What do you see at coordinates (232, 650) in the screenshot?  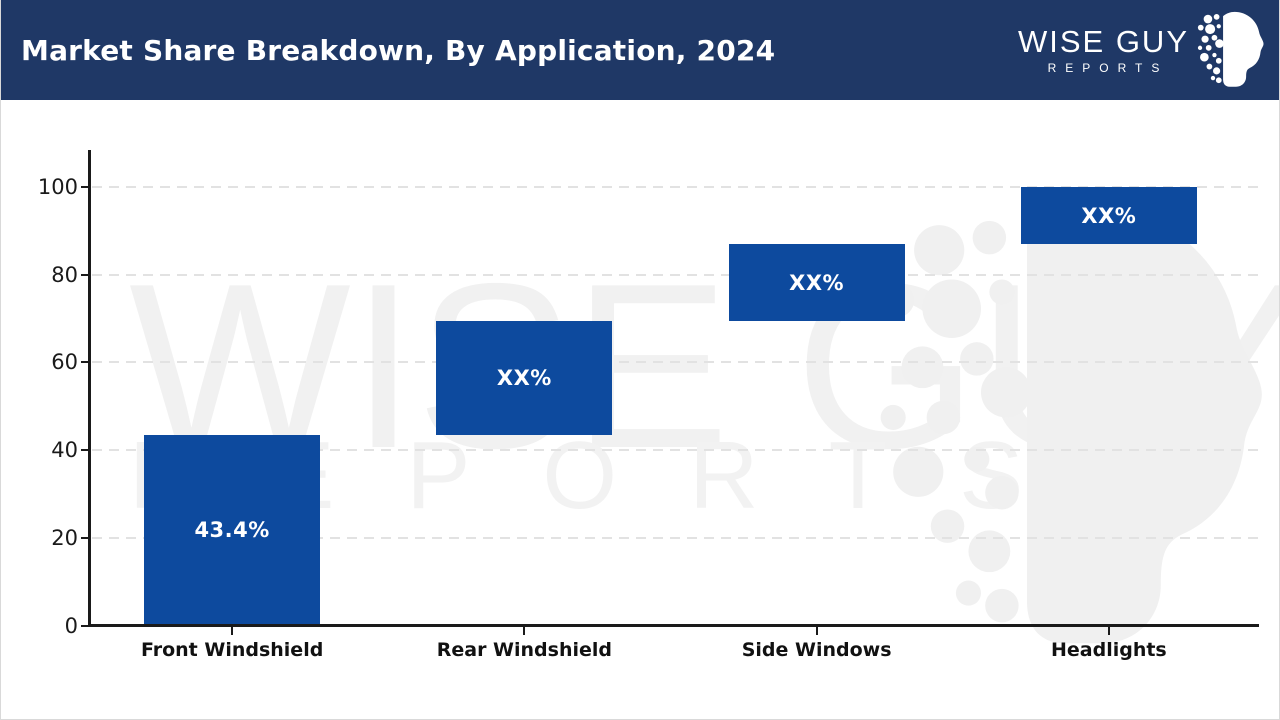 I see `category-label-1: Front Windshield` at bounding box center [232, 650].